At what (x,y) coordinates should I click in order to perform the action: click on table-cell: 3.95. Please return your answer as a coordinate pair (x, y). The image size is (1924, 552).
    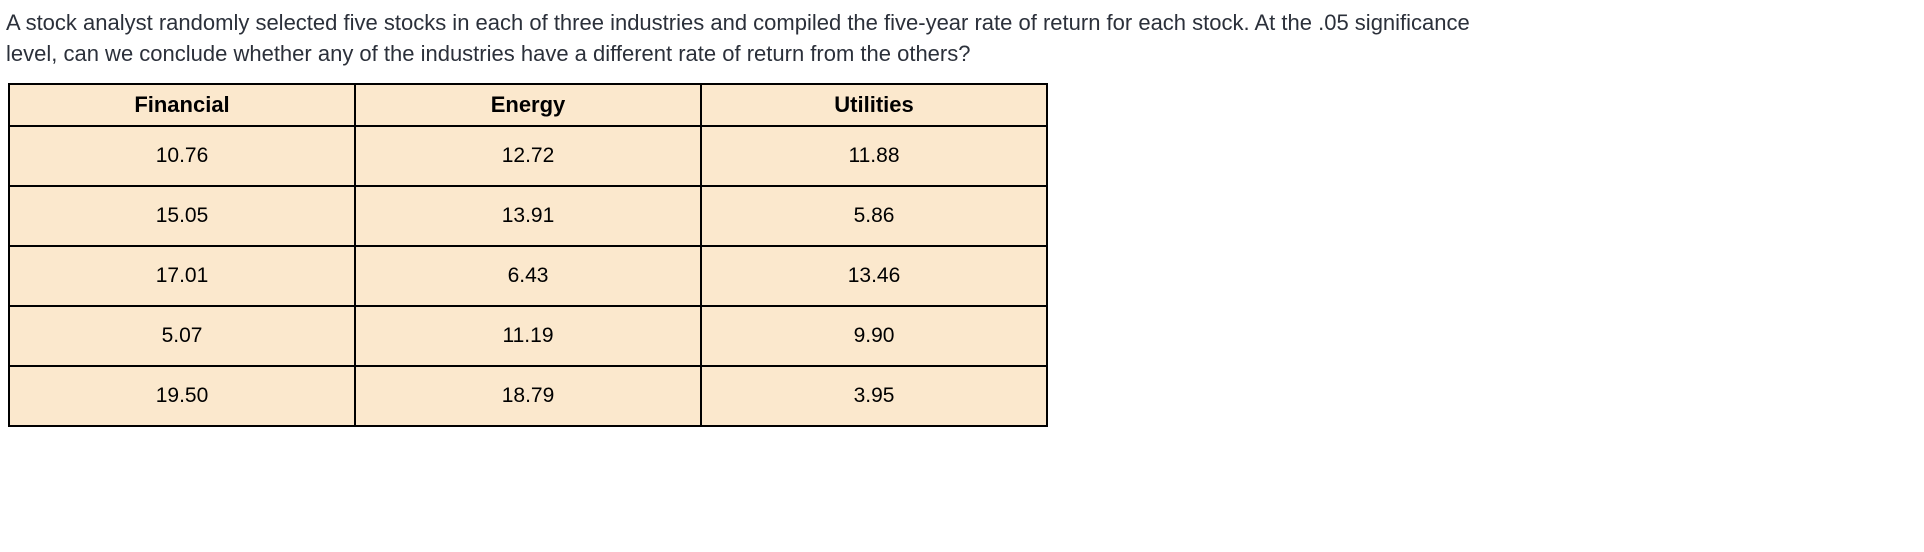
    Looking at the image, I should click on (874, 396).